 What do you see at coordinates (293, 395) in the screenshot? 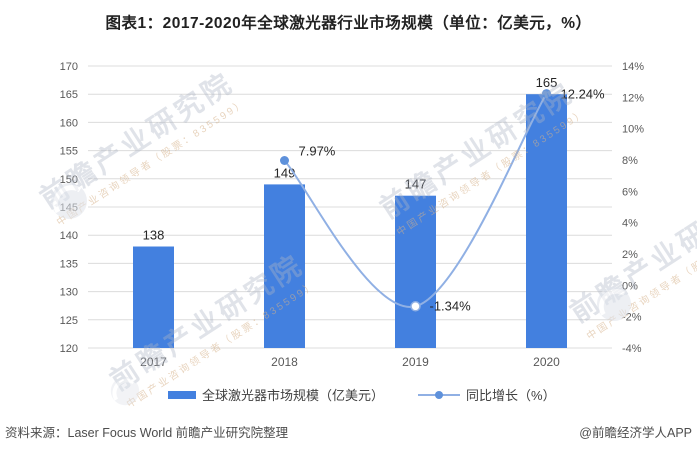
I see `legend-bar-label: 全球激光器市场规模（亿美元）` at bounding box center [293, 395].